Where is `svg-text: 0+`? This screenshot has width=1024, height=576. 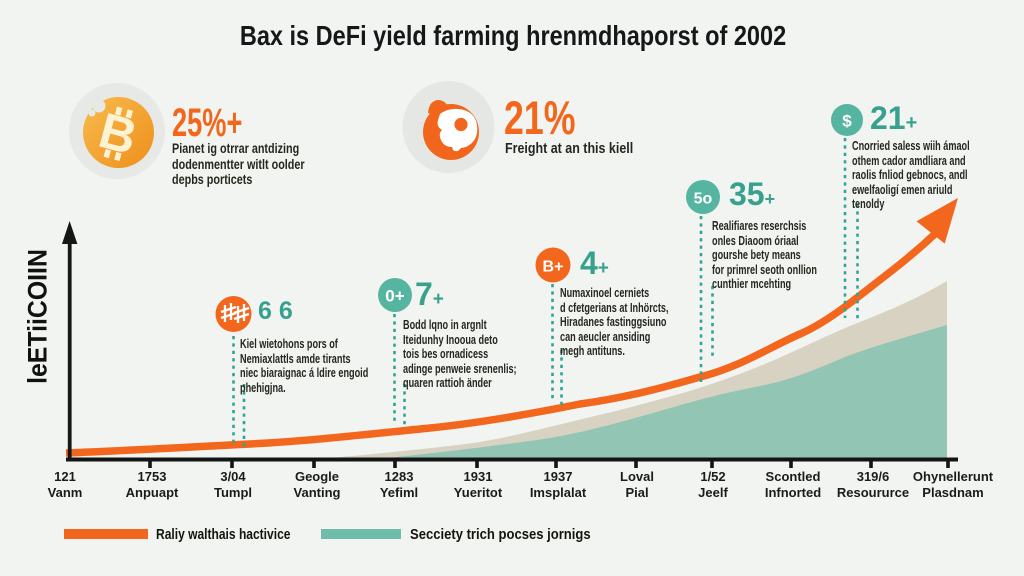 svg-text: 0+ is located at coordinates (394, 296).